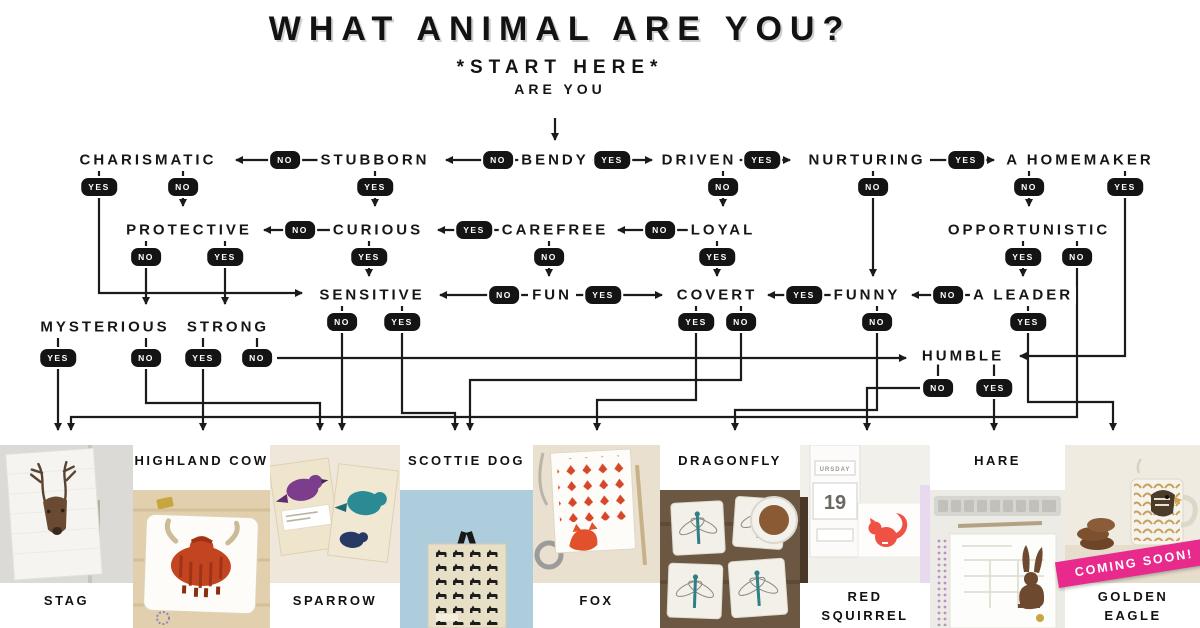 This screenshot has height=628, width=1200. What do you see at coordinates (498, 160) in the screenshot?
I see `badge-bendy-no: NO` at bounding box center [498, 160].